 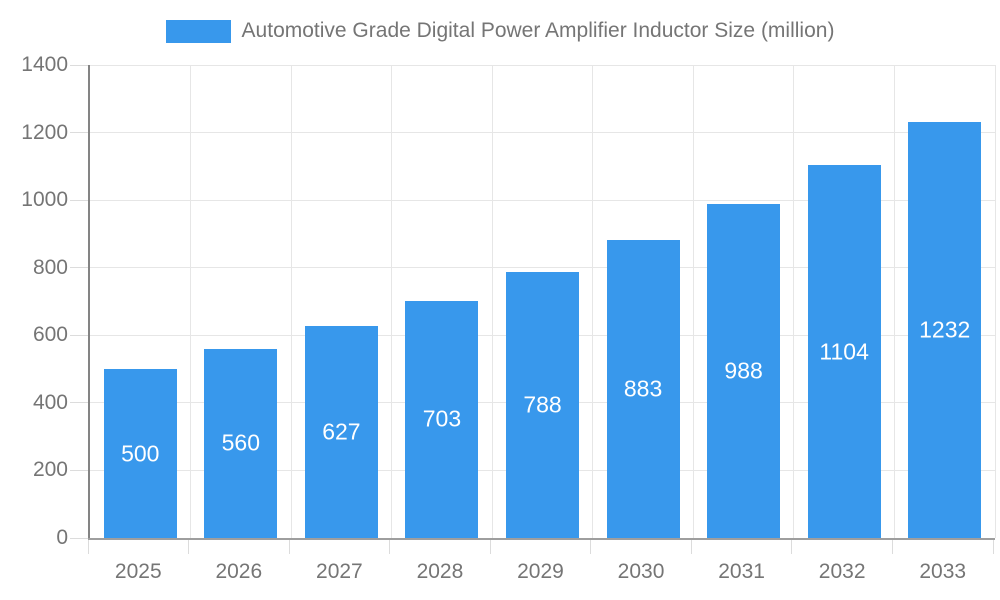 I want to click on y-tick-label: 1000, so click(x=44, y=200).